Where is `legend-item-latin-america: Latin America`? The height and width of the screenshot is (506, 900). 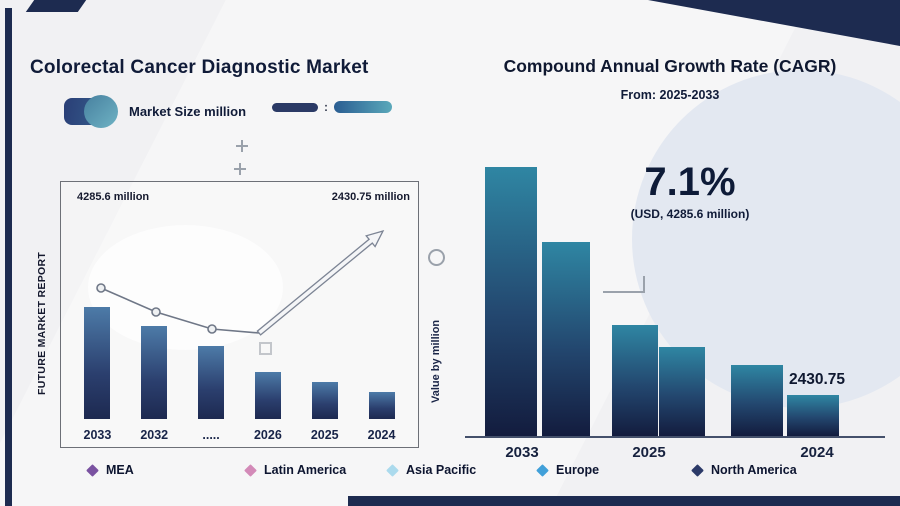
legend-item-latin-america: Latin America is located at coordinates (316, 470).